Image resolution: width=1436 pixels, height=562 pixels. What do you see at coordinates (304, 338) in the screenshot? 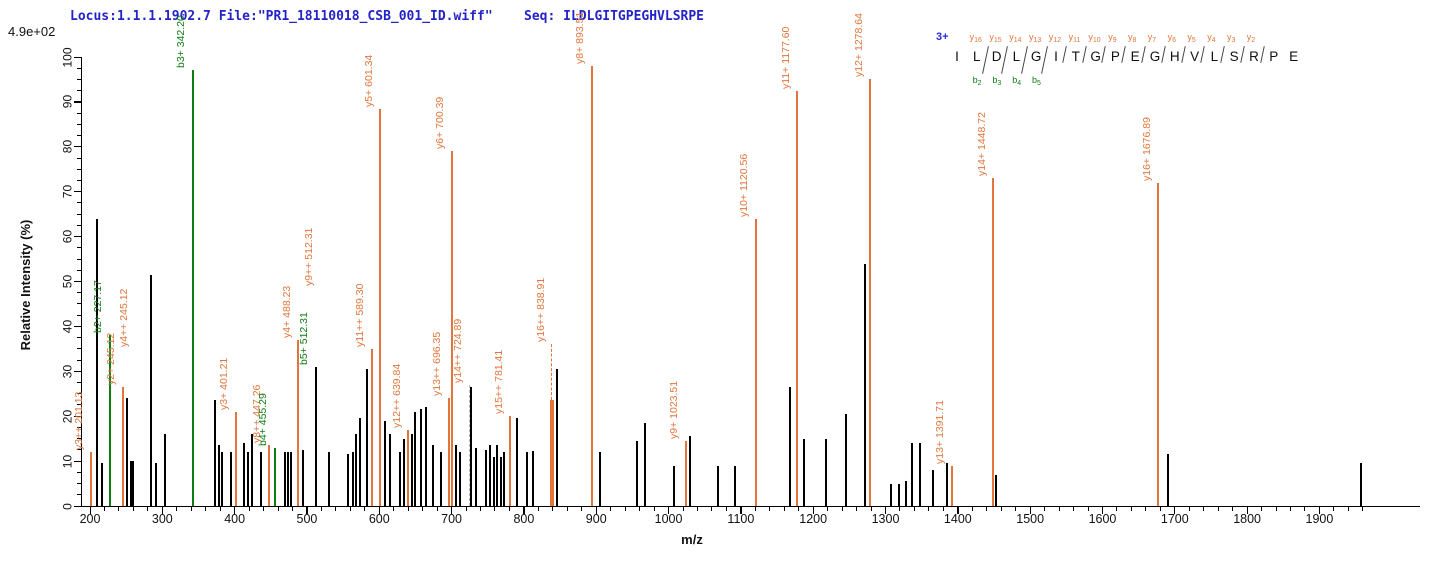
I see `peak-label: b5+ 512.31` at bounding box center [304, 338].